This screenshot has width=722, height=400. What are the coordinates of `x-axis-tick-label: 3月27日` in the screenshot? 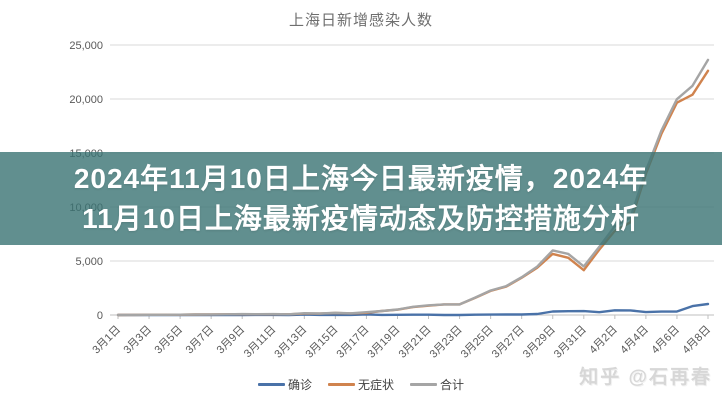 It's located at (508, 342).